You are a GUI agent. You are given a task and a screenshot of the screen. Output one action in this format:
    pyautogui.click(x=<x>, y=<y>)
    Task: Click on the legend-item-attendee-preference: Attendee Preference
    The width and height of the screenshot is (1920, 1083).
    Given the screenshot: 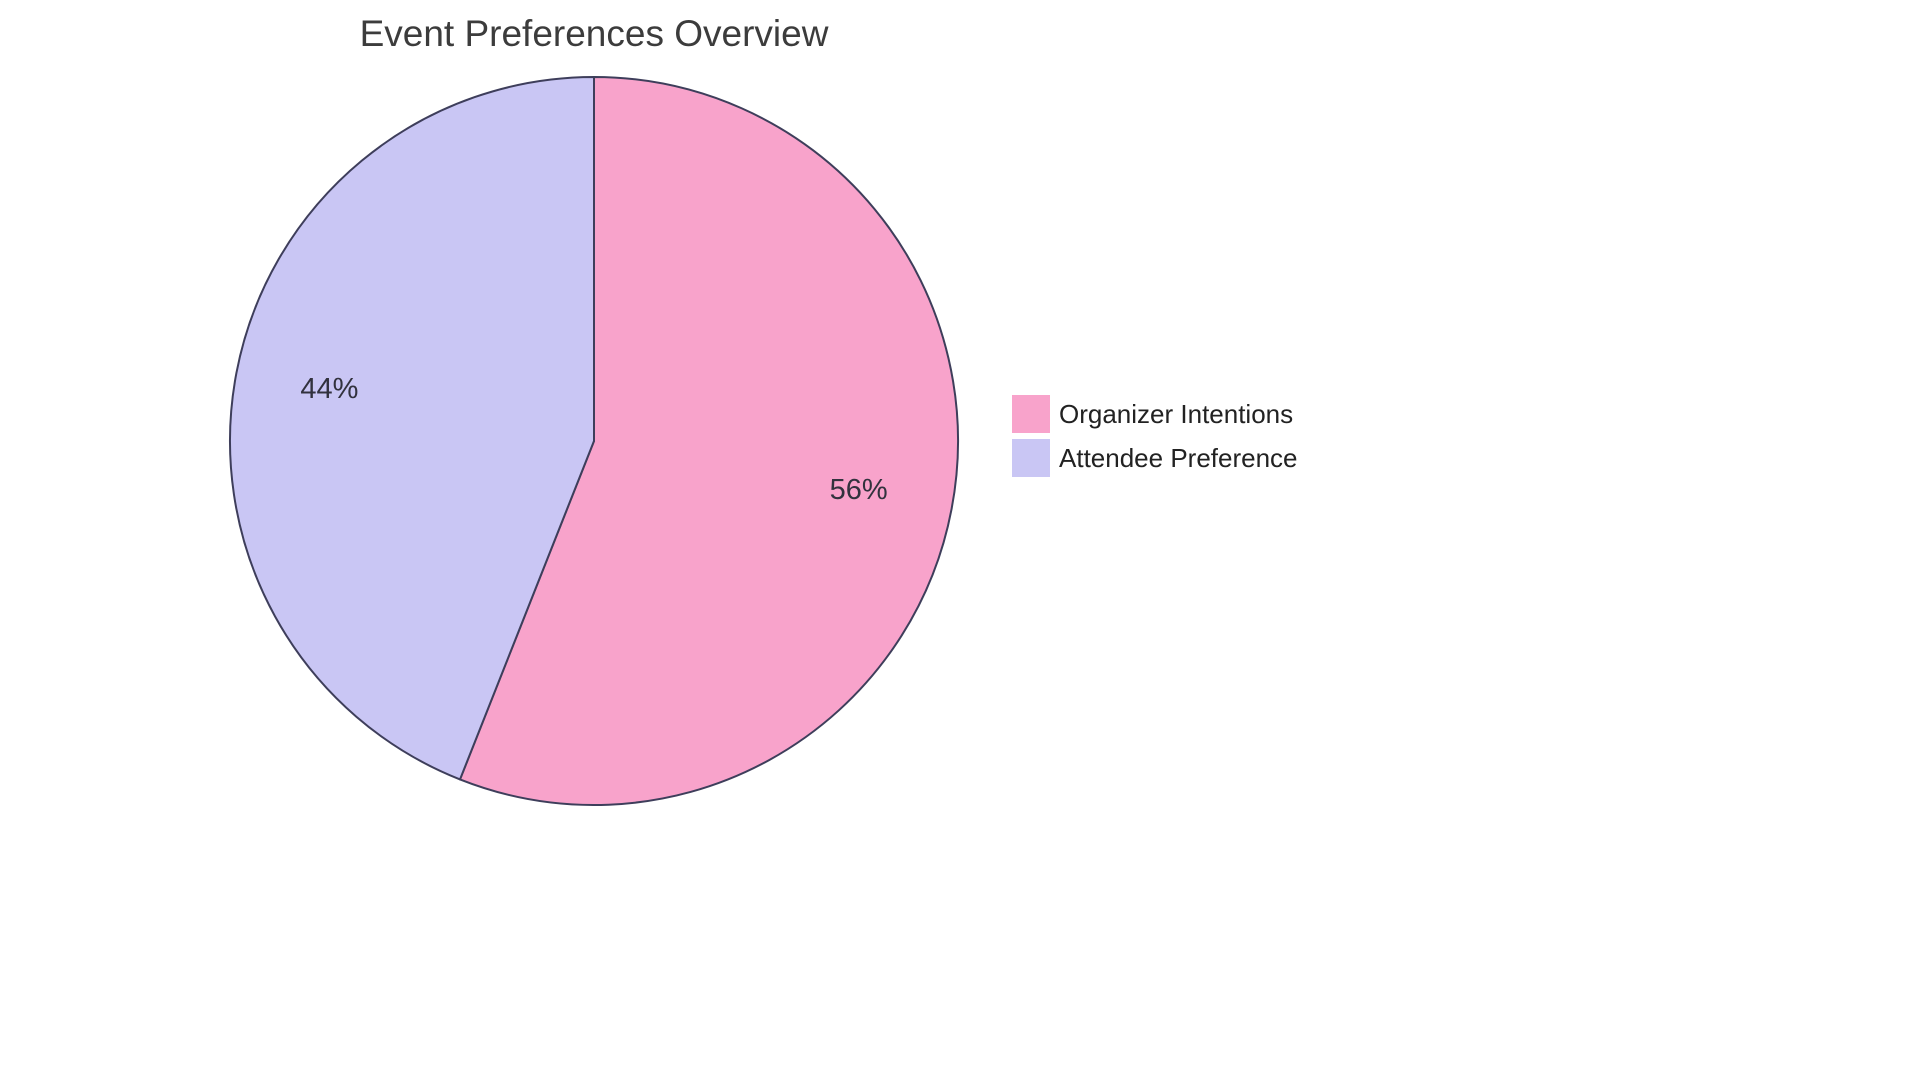 What is the action you would take?
    pyautogui.click(x=1155, y=458)
    